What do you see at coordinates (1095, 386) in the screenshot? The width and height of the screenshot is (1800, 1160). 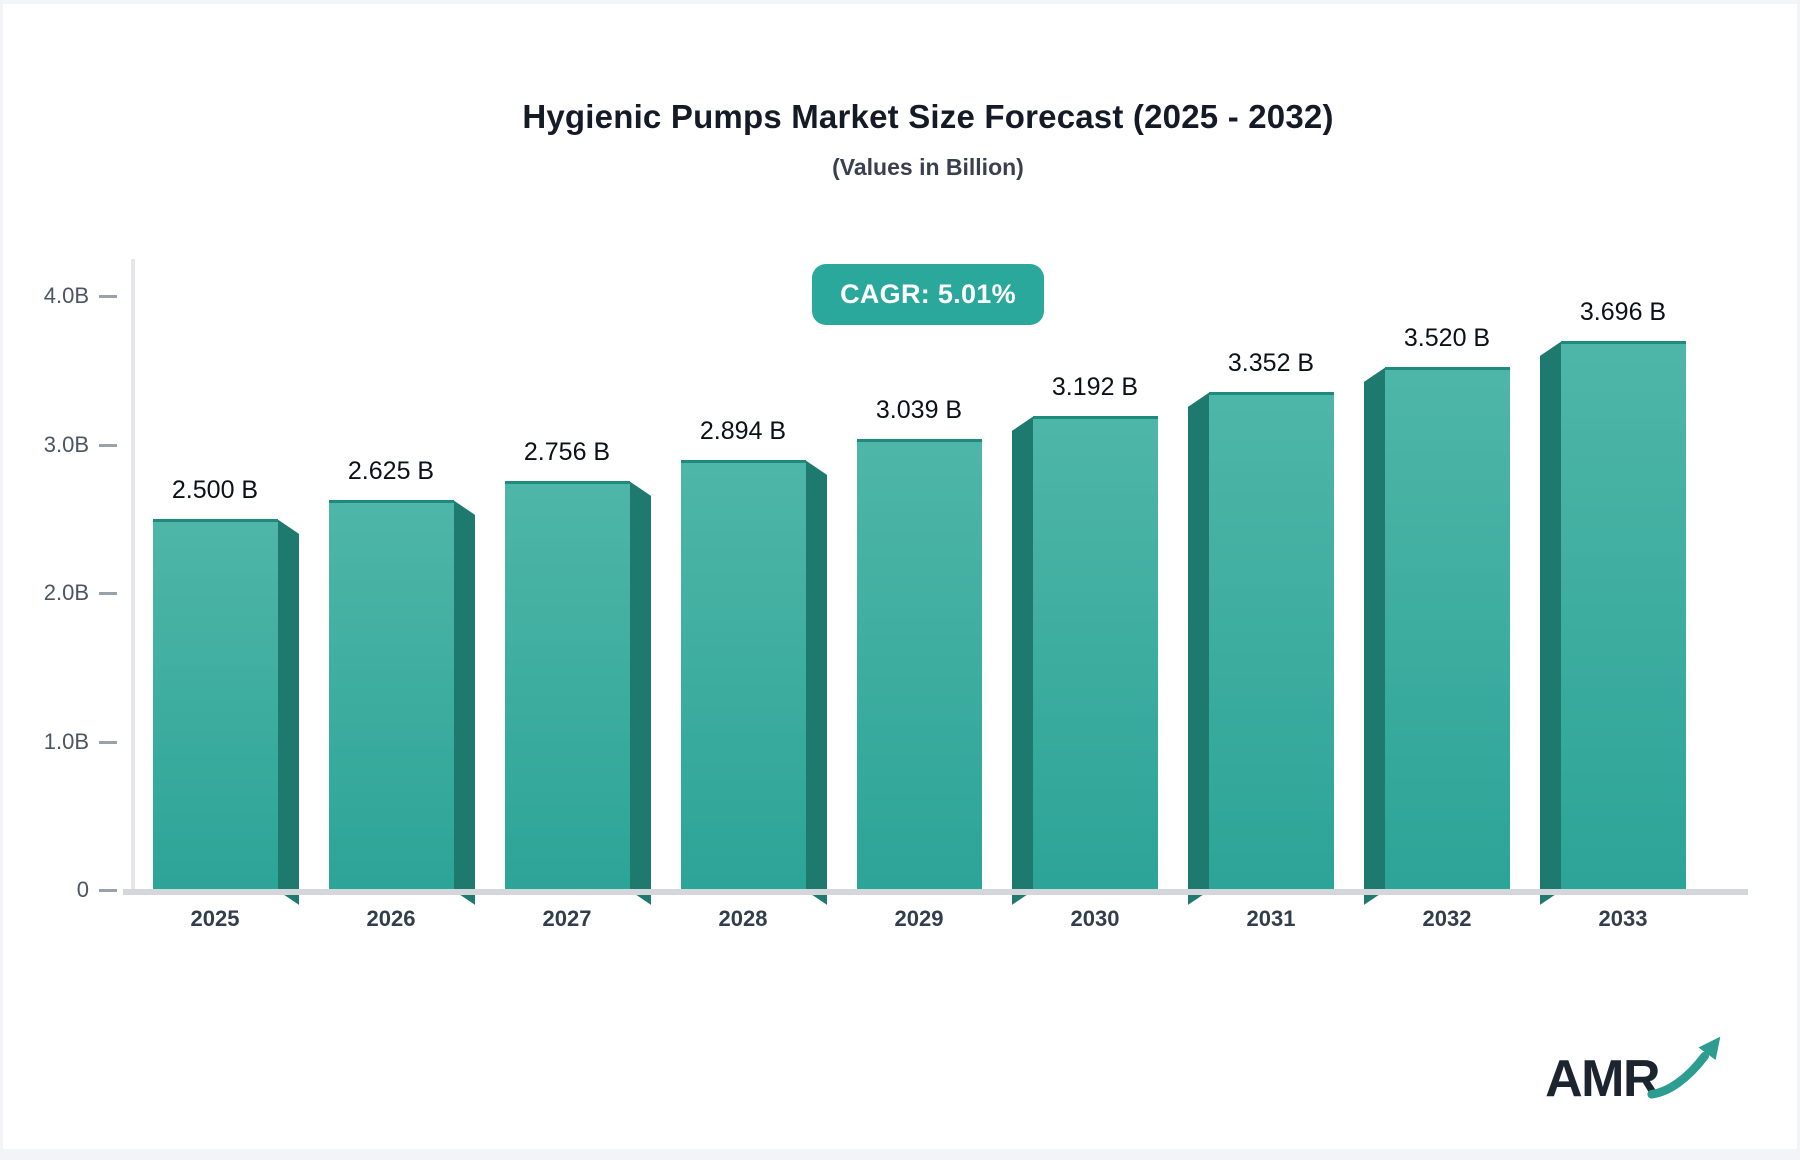 I see `bar-value-label: 3.192 B` at bounding box center [1095, 386].